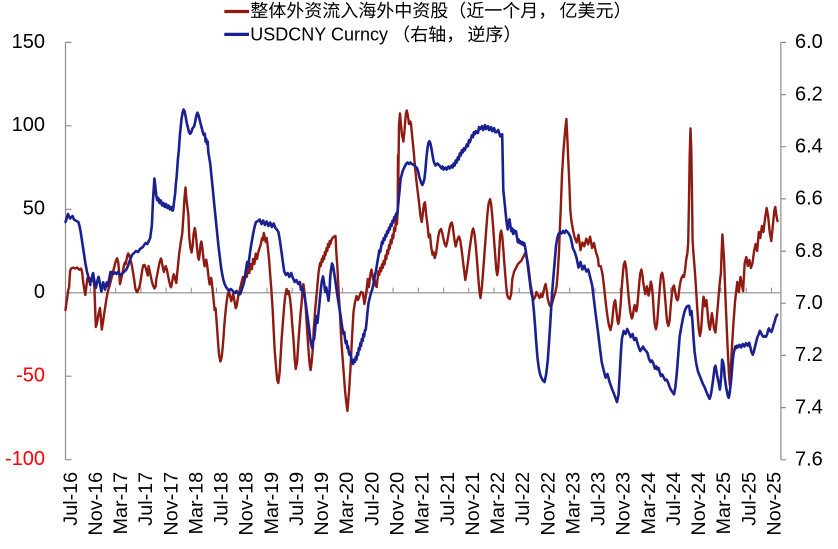 This screenshot has width=838, height=549. Describe the element at coordinates (423, 503) in the screenshot. I see `svg-text: Mar-21` at that location.